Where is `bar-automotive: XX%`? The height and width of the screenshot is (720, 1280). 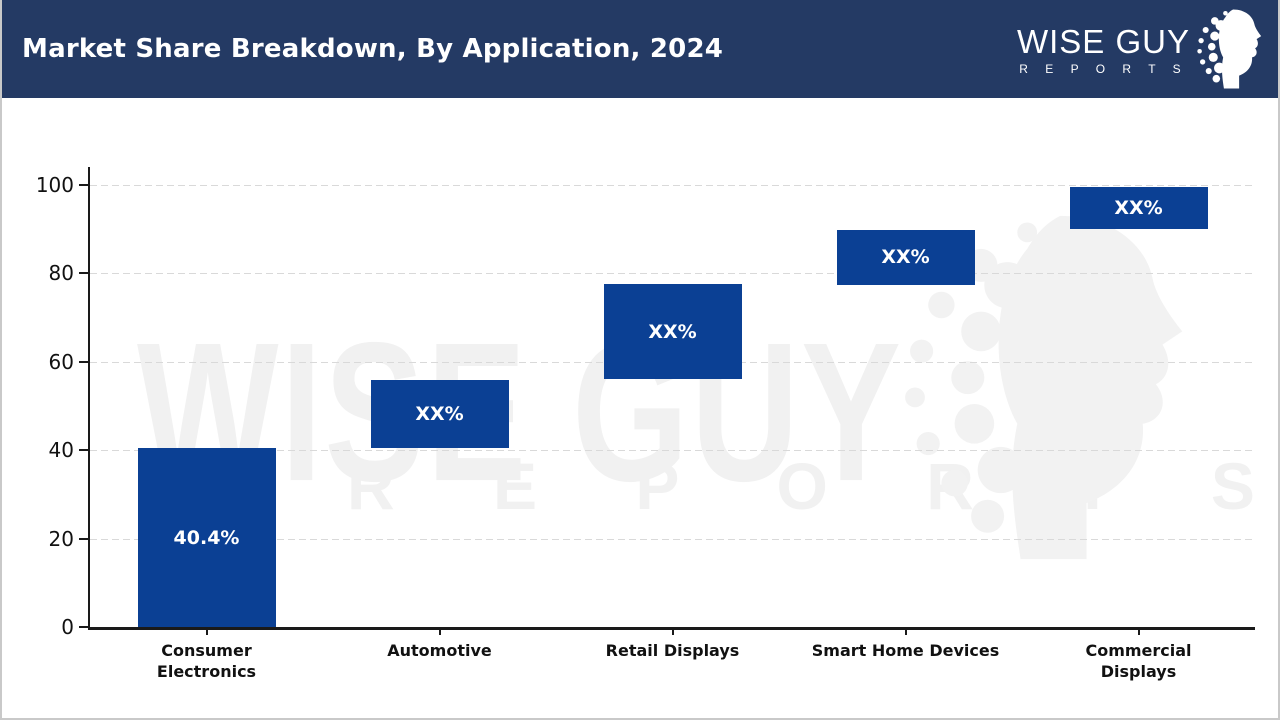 bar-automotive: XX% is located at coordinates (439, 414).